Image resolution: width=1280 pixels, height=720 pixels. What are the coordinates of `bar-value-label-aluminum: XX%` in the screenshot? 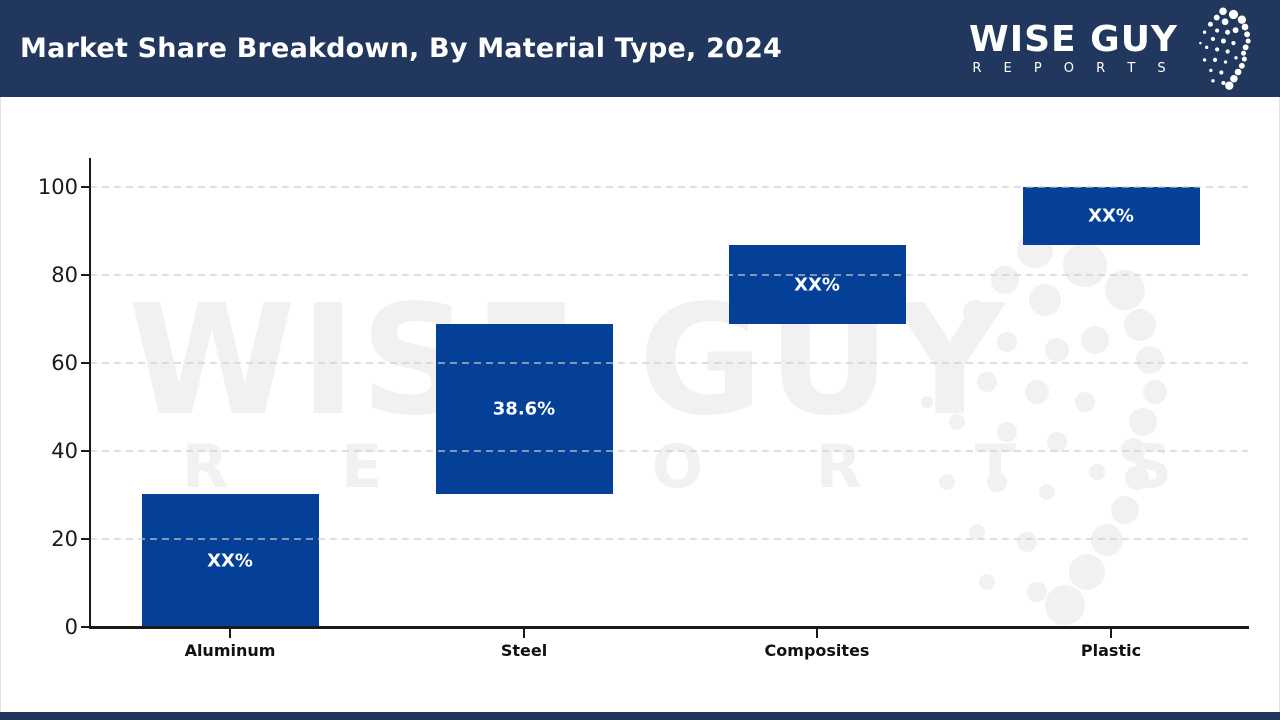 It's located at (230, 561).